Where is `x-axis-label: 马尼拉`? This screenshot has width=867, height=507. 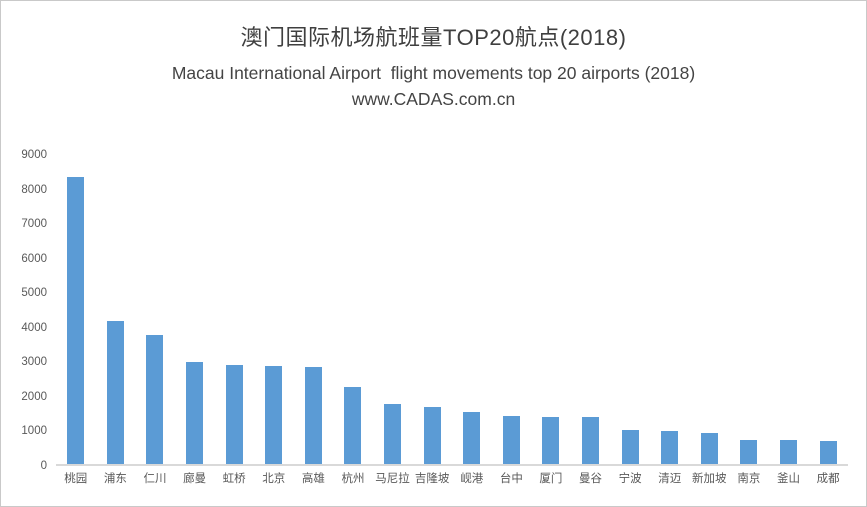
x-axis-label: 马尼拉 is located at coordinates (392, 479).